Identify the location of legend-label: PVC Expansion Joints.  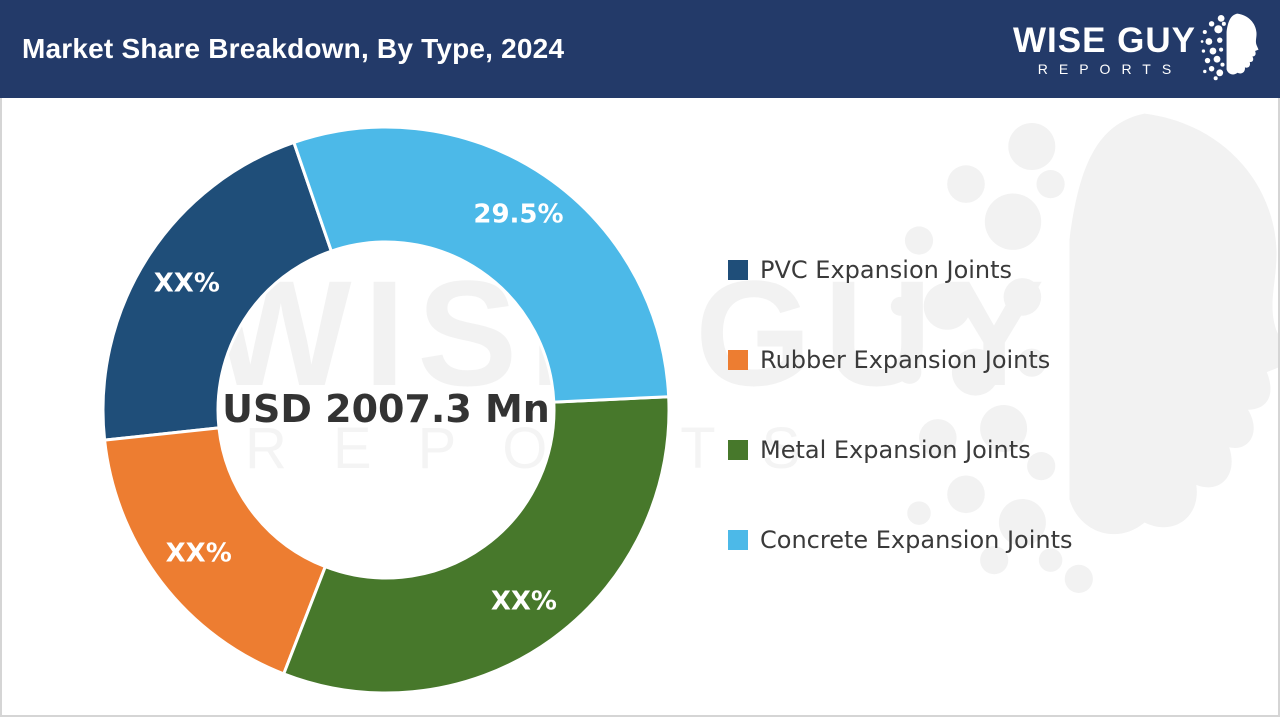
(886, 270).